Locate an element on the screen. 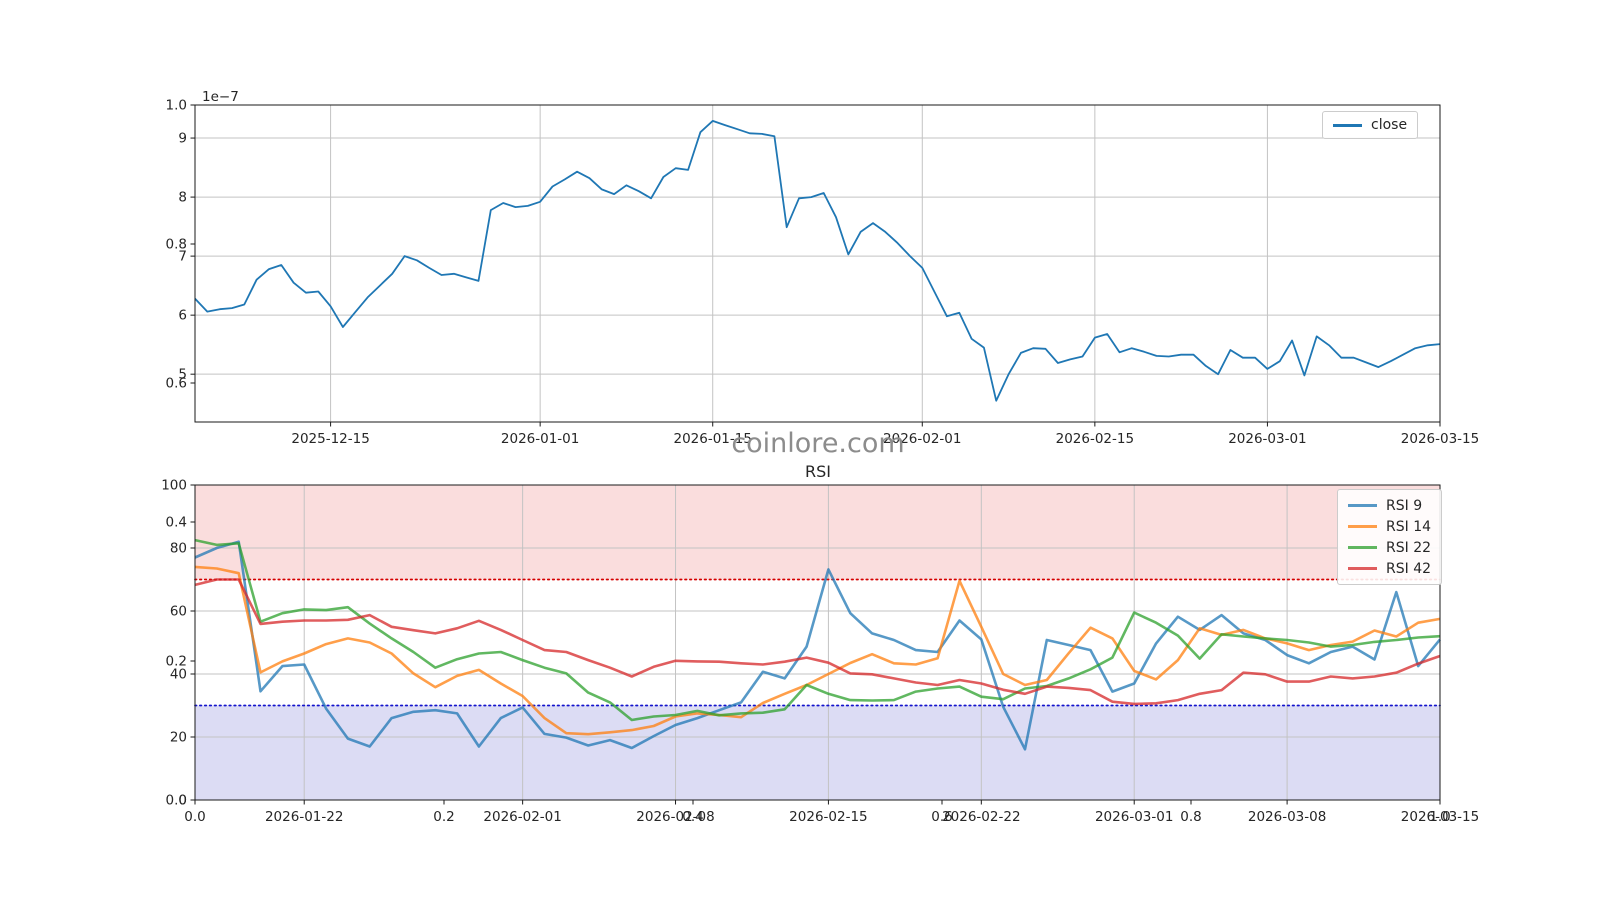 This screenshot has height=900, width=1600. rsi9-legend-label: RSI 9 is located at coordinates (1404, 505).